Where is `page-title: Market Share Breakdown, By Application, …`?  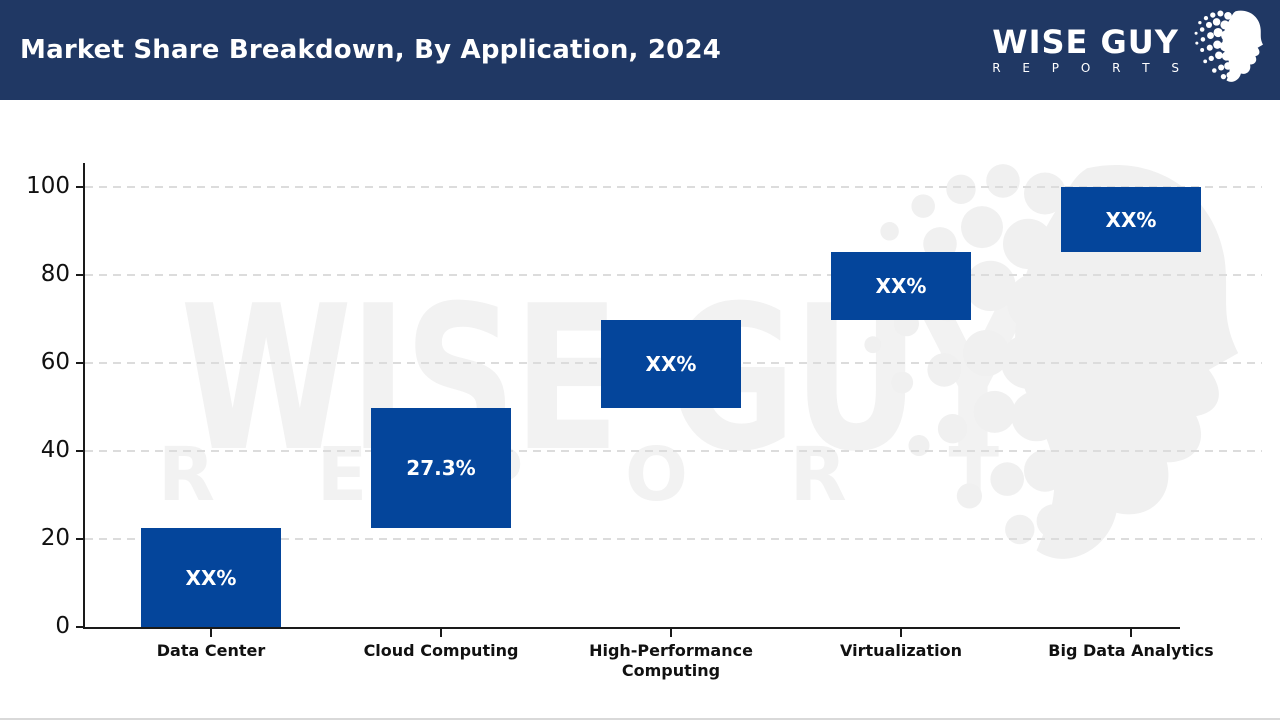 page-title: Market Share Breakdown, By Application, … is located at coordinates (371, 50).